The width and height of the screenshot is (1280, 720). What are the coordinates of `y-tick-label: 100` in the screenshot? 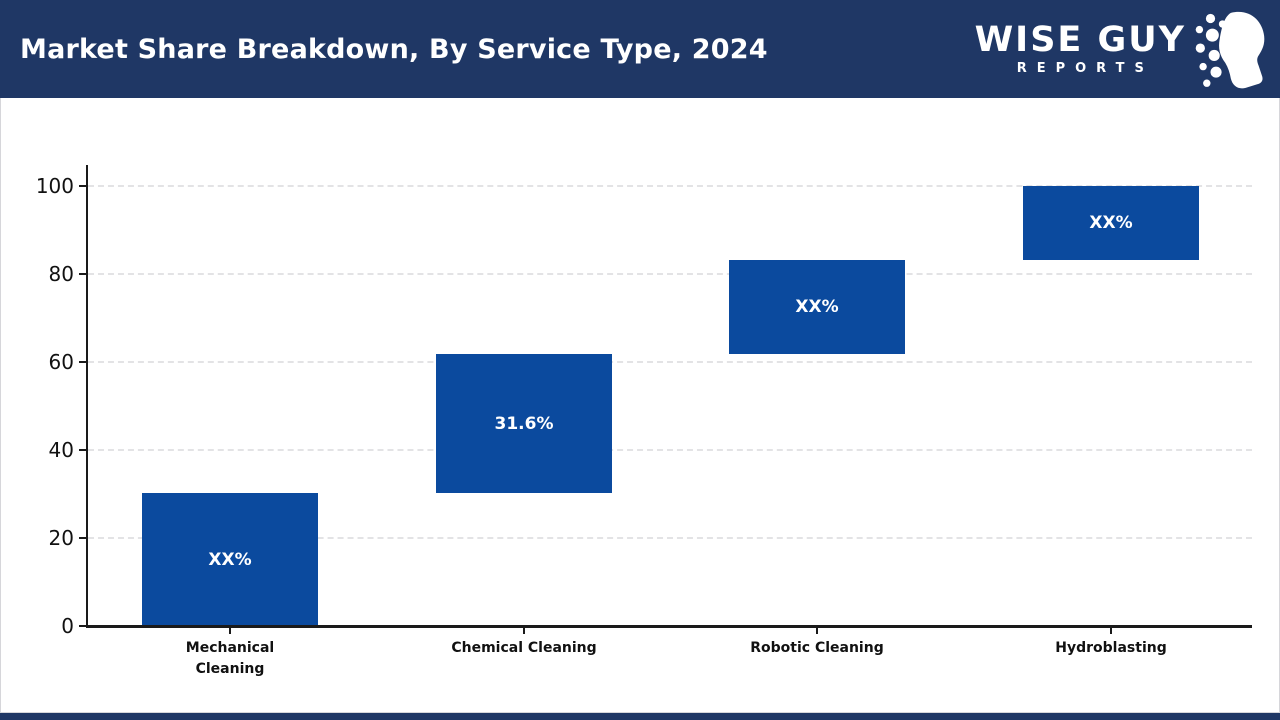 It's located at (54, 186).